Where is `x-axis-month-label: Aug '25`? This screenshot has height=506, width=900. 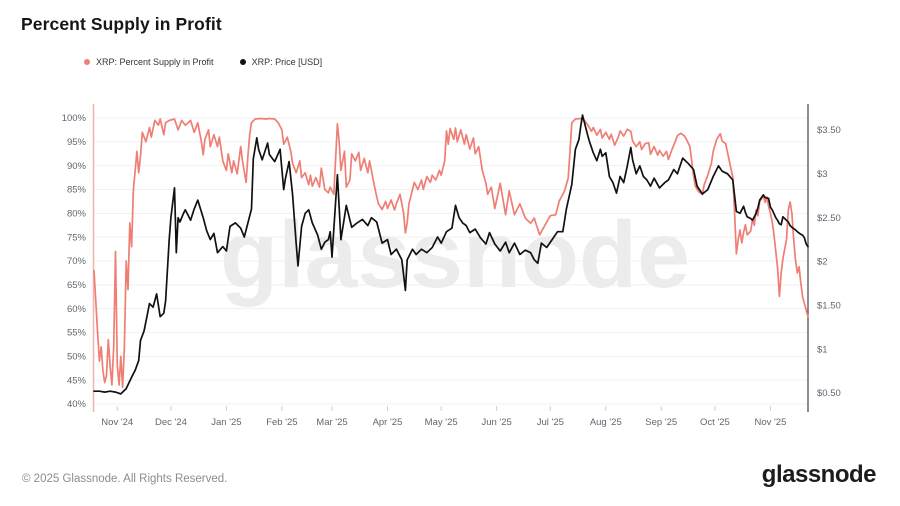
x-axis-month-label: Aug '25 is located at coordinates (606, 422).